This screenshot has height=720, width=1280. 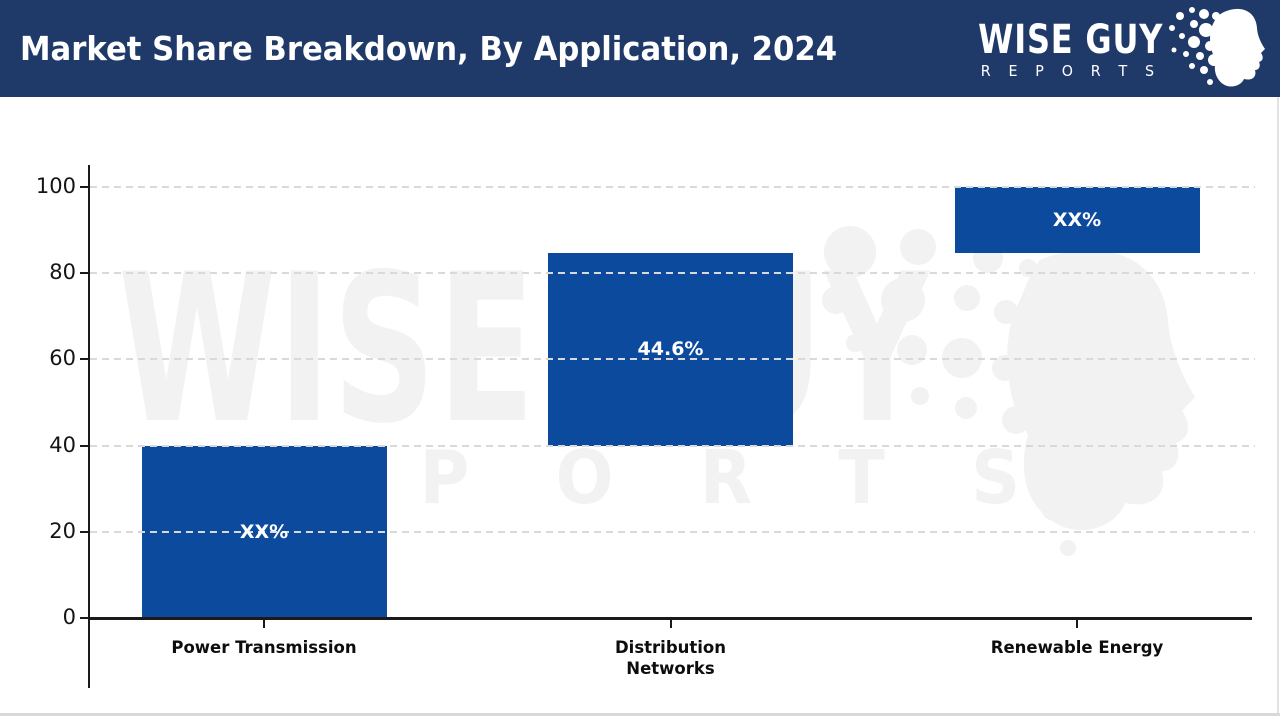 I want to click on bar-renewable-energy, so click(x=1077, y=220).